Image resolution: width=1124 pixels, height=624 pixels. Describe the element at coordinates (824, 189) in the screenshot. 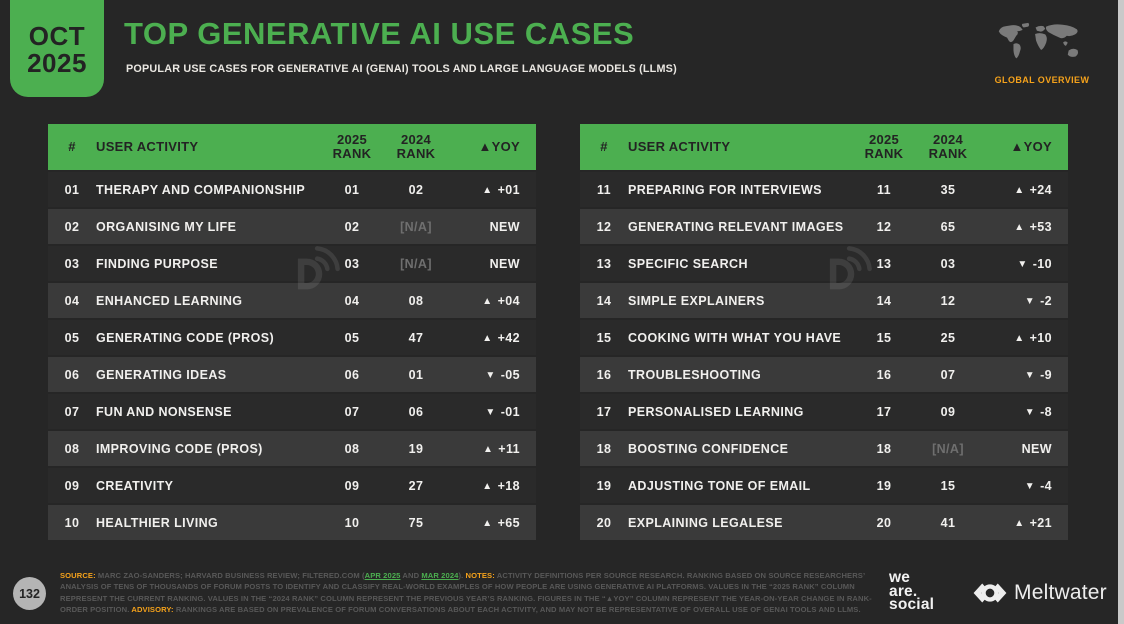

I see `table-row: 11 PREPARING FOR INTERVIEWS 11 35 ▲ +24` at that location.